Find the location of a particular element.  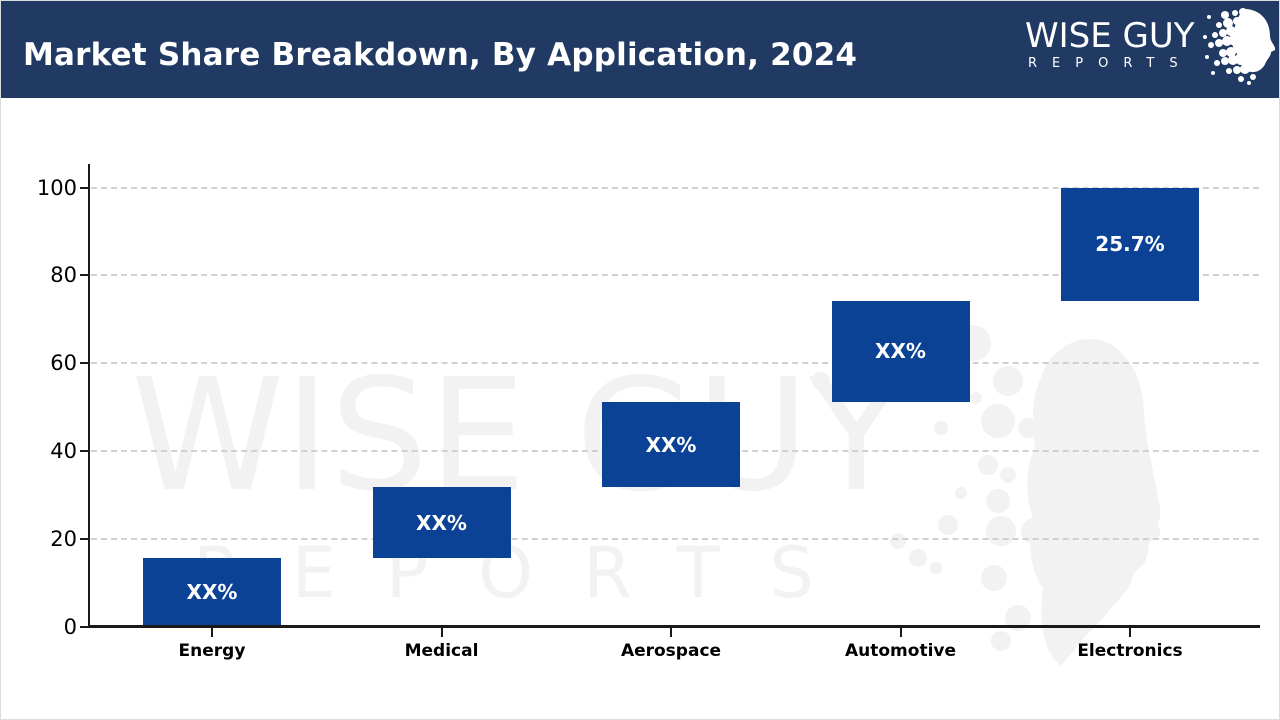

bar-electronics: 25.7% is located at coordinates (1130, 244).